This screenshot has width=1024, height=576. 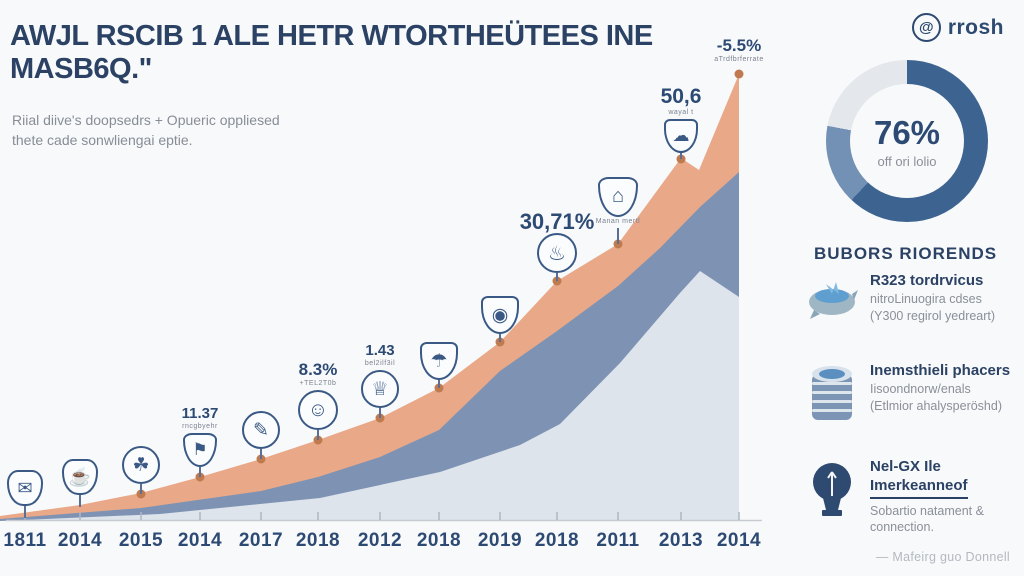 What do you see at coordinates (920, 388) in the screenshot?
I see `list-item-line: Iisoondnorw/enals` at bounding box center [920, 388].